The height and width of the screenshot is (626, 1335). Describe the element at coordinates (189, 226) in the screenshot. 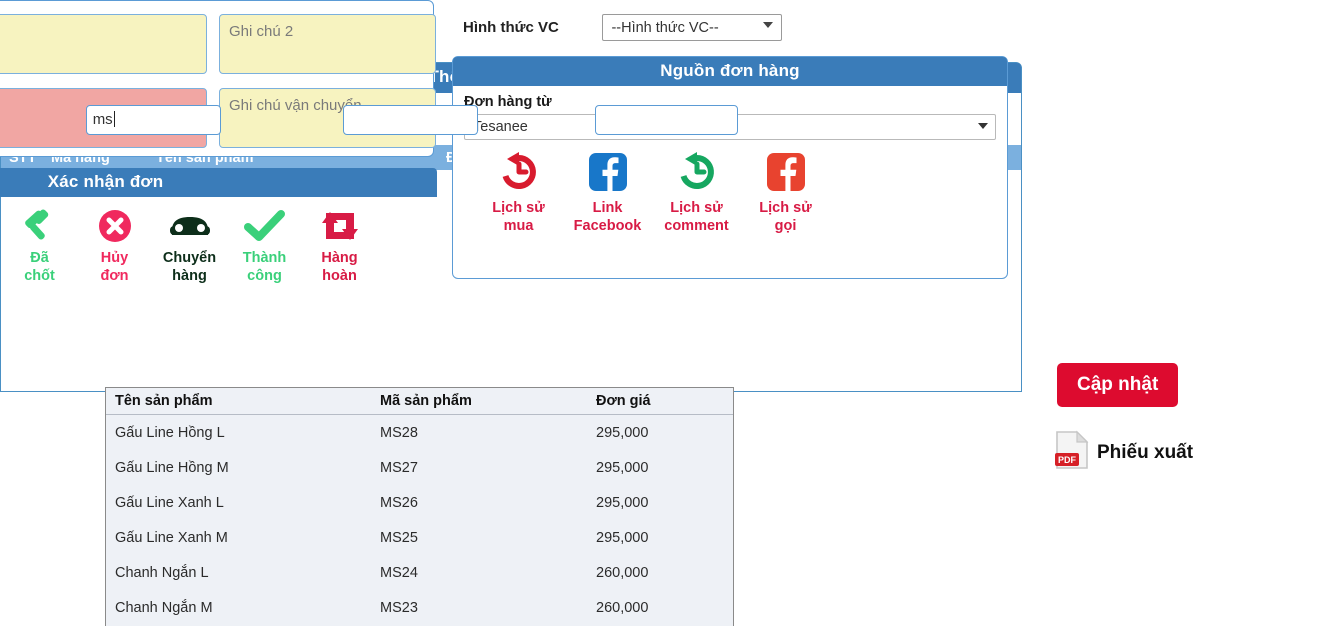

I see `truck-icon` at that location.